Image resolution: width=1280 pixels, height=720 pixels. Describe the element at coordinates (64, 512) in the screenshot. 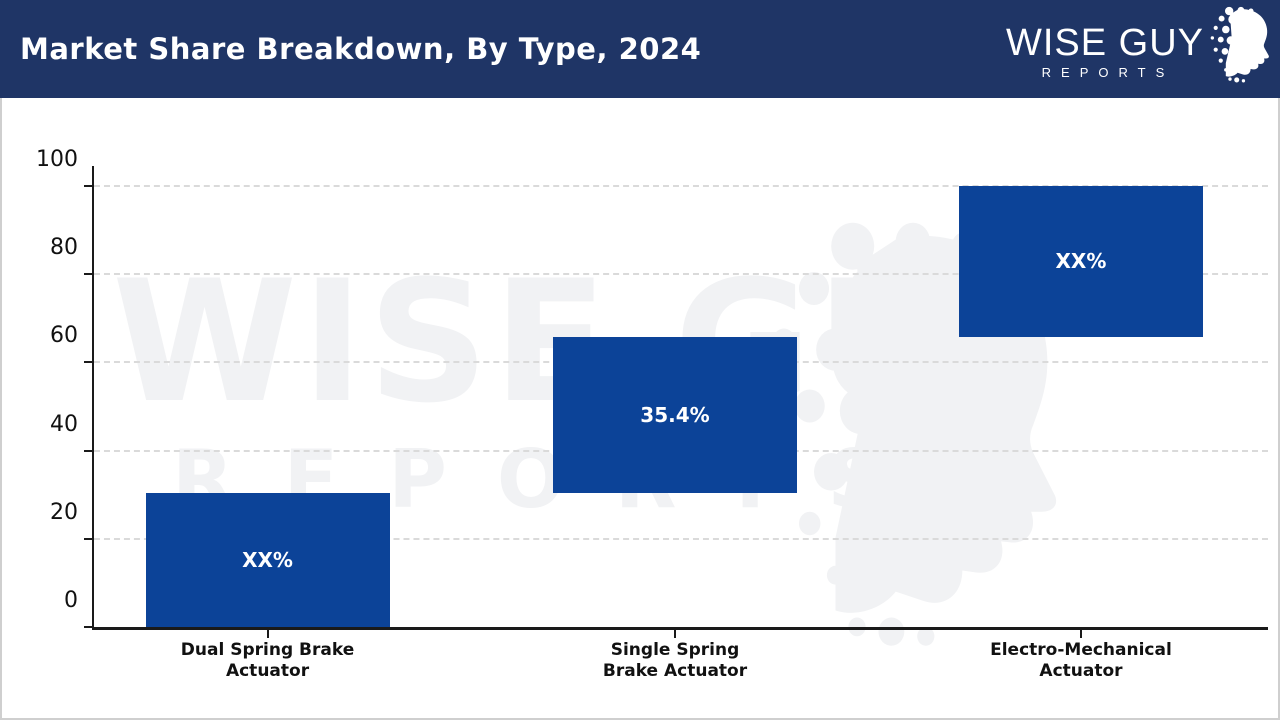

I see `y-axis-tick-label: 20` at that location.